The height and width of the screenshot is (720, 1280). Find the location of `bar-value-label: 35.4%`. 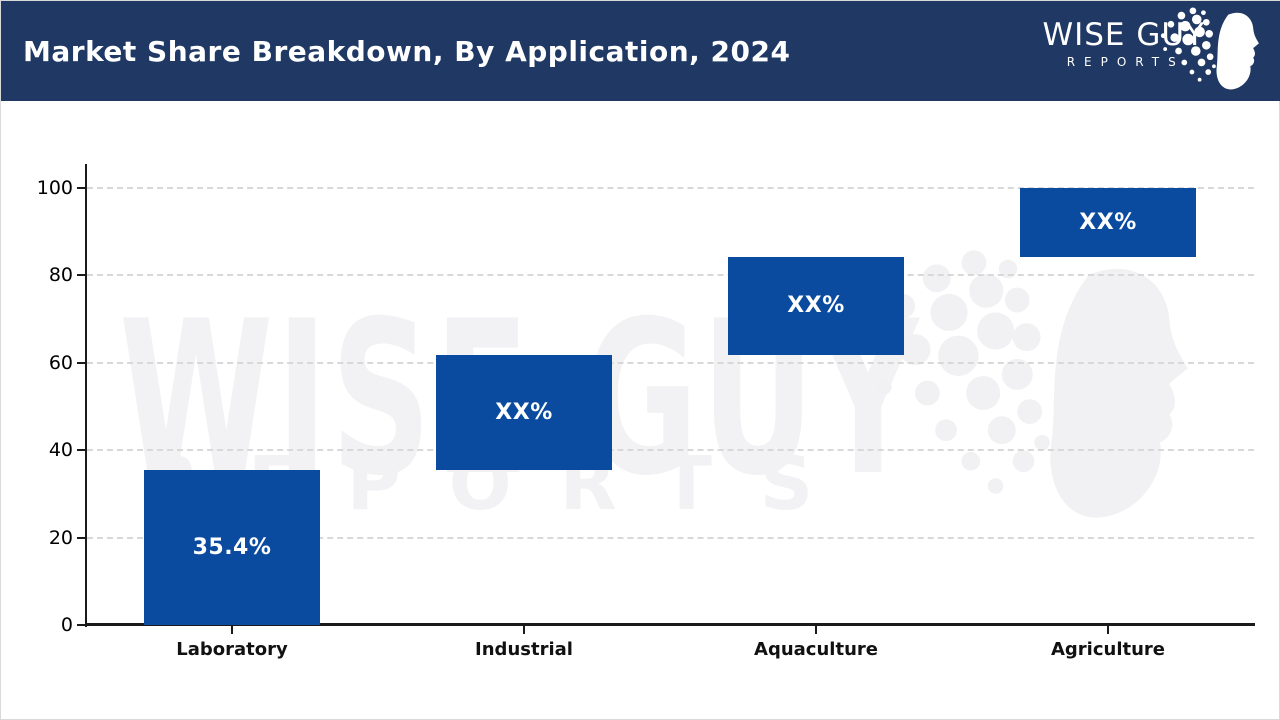

bar-value-label: 35.4% is located at coordinates (232, 548).